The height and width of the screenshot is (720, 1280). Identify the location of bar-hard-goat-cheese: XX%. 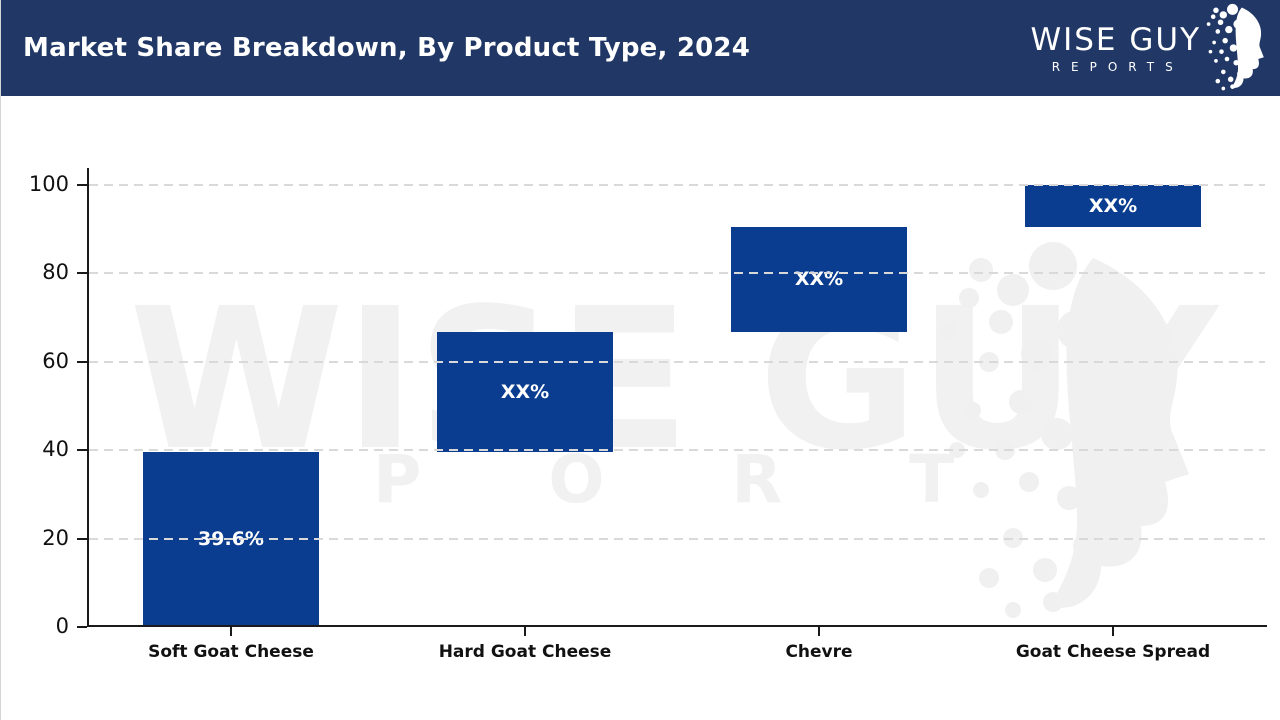
(525, 392).